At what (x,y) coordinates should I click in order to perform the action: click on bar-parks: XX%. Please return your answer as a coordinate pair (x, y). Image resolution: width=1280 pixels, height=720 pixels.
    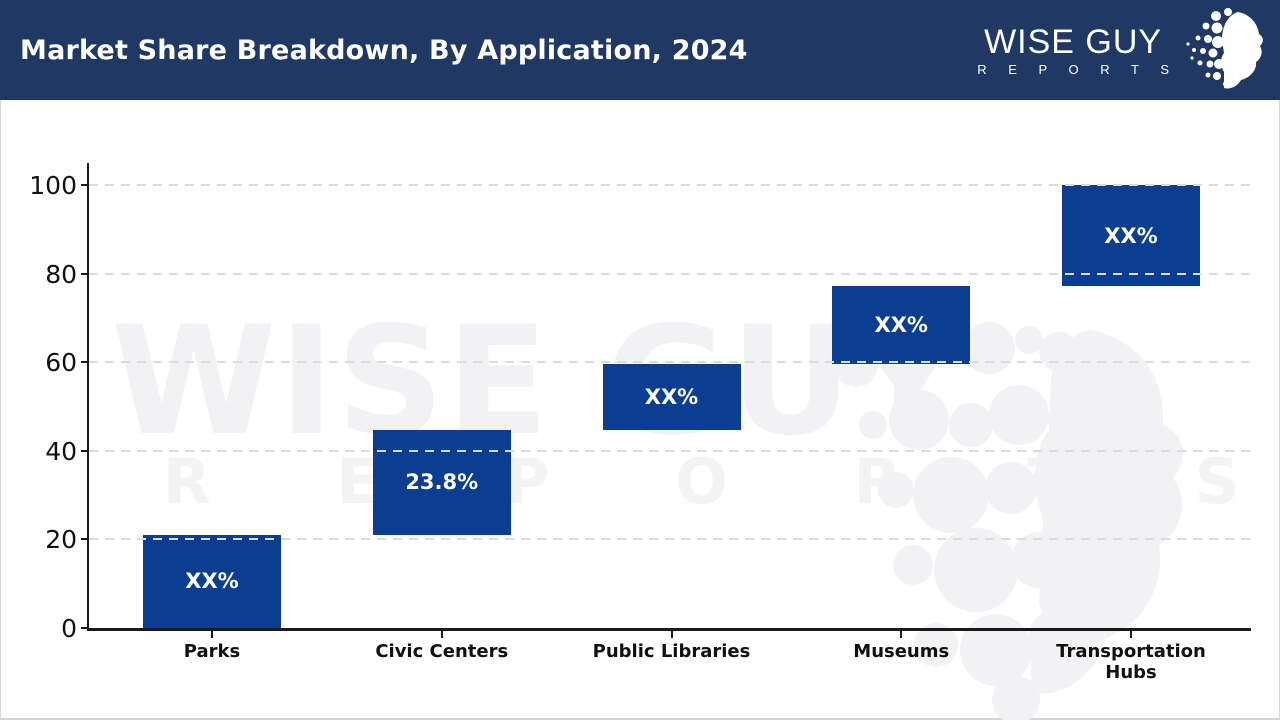
    Looking at the image, I should click on (212, 581).